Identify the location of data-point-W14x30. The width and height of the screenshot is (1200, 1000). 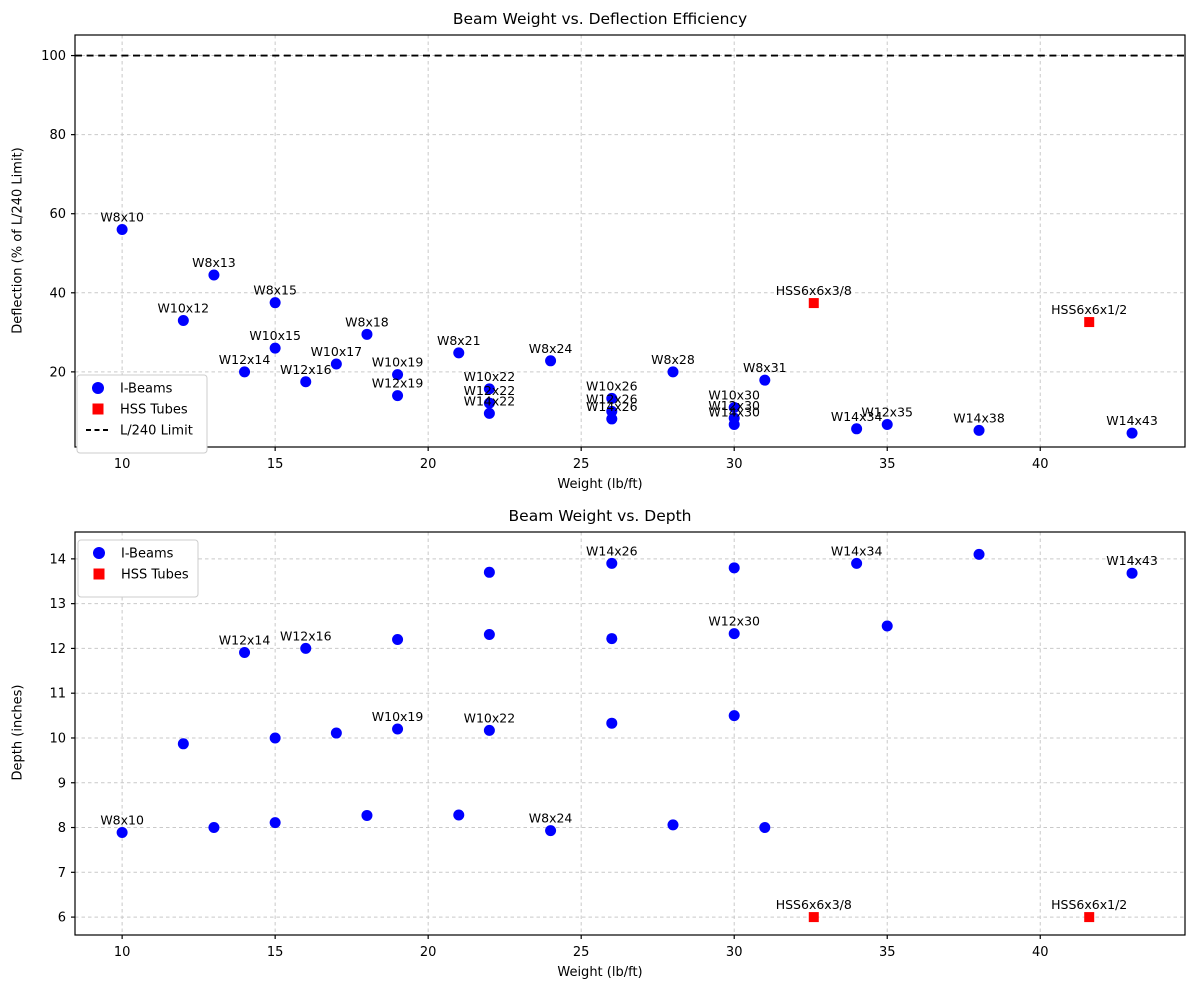
(734, 568).